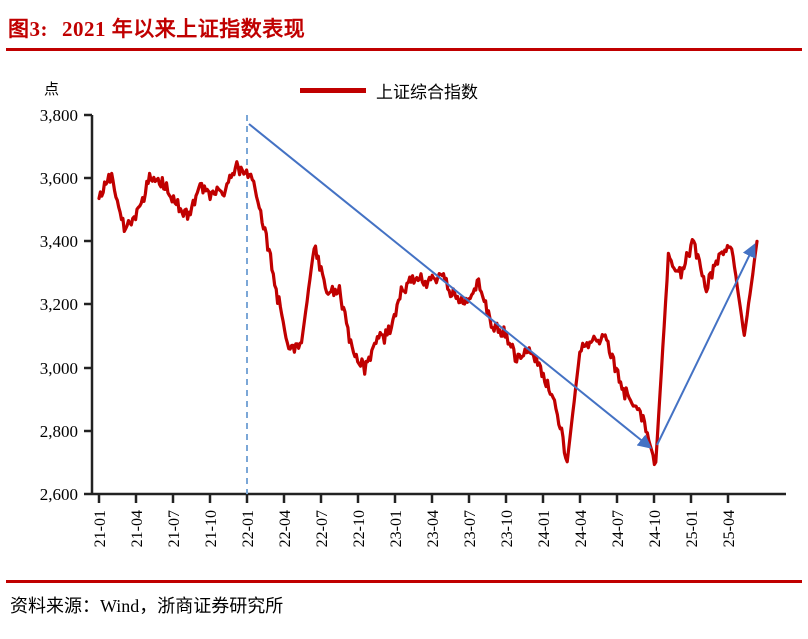 Image resolution: width=808 pixels, height=639 pixels. I want to click on x-tick-label: 22-01, so click(248, 528).